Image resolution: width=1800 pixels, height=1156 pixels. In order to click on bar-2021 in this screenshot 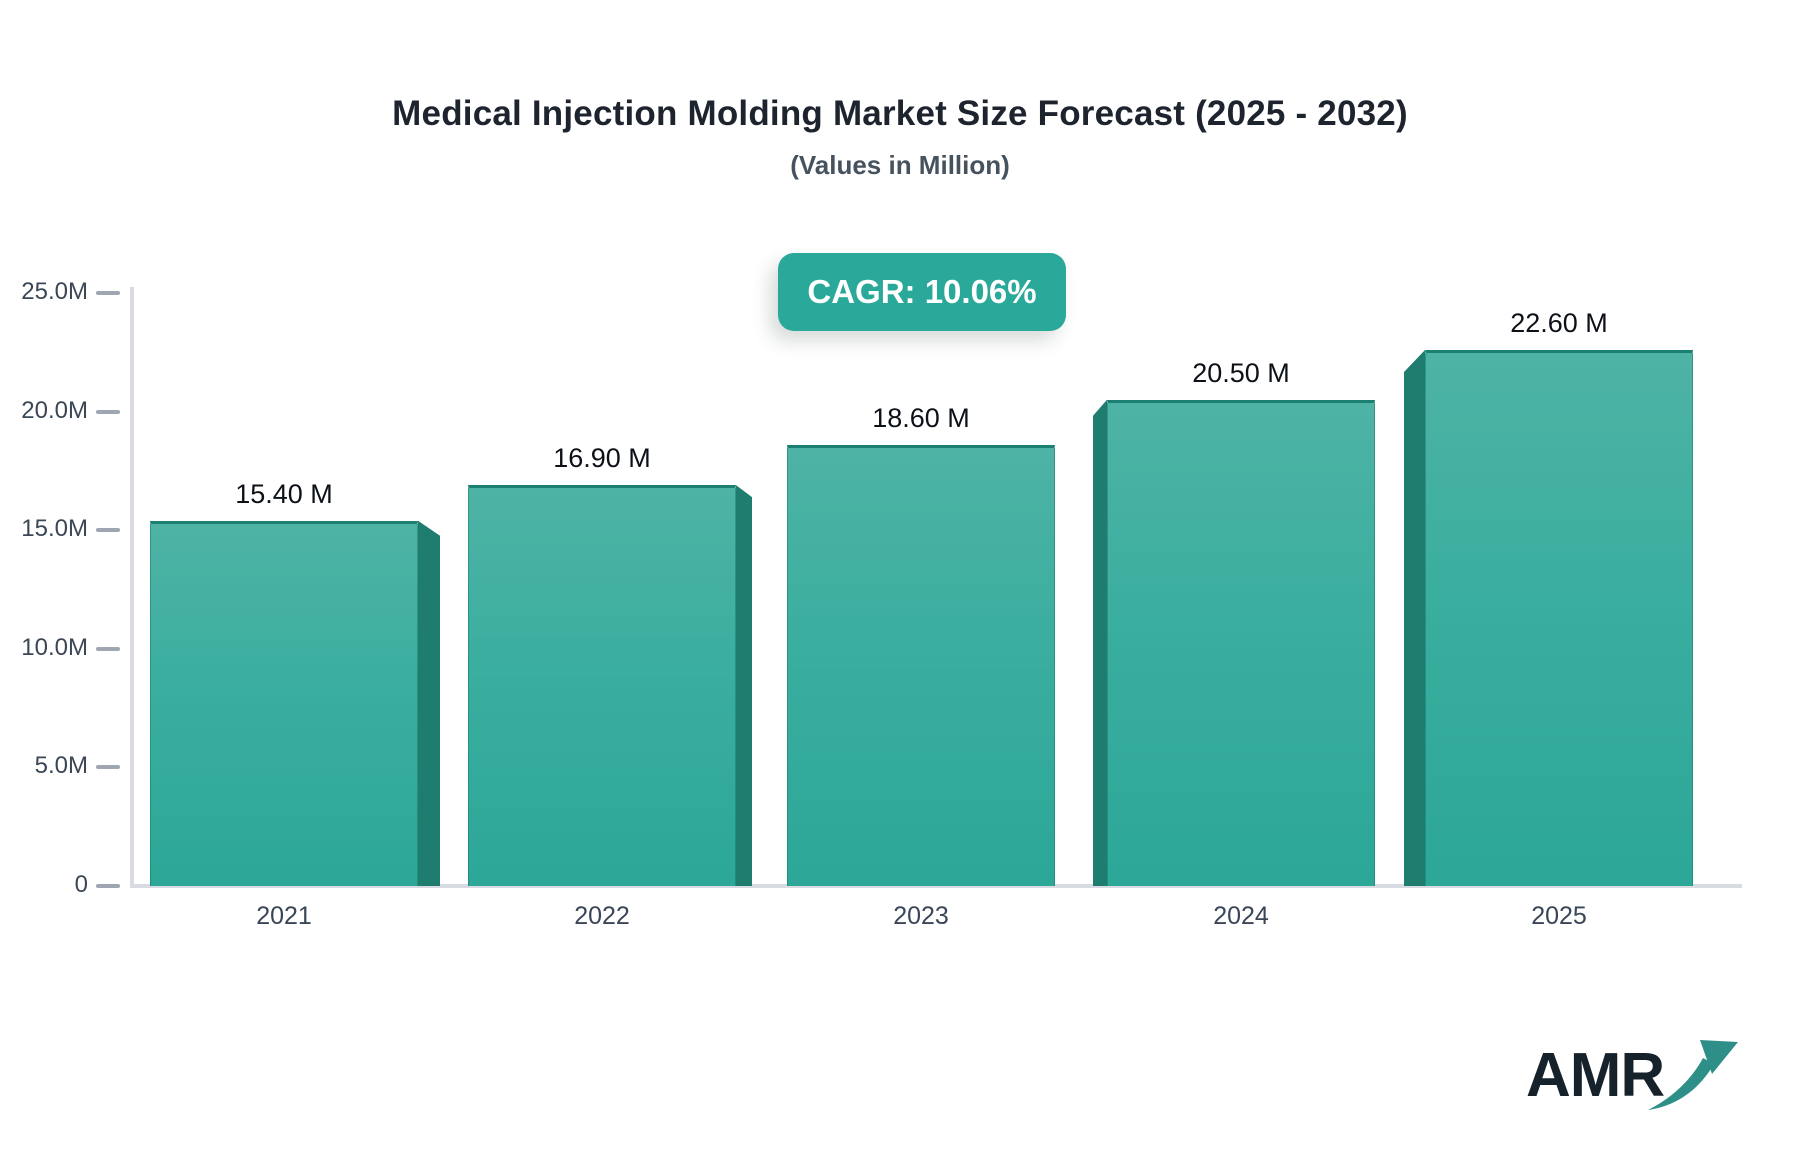, I will do `click(295, 703)`.